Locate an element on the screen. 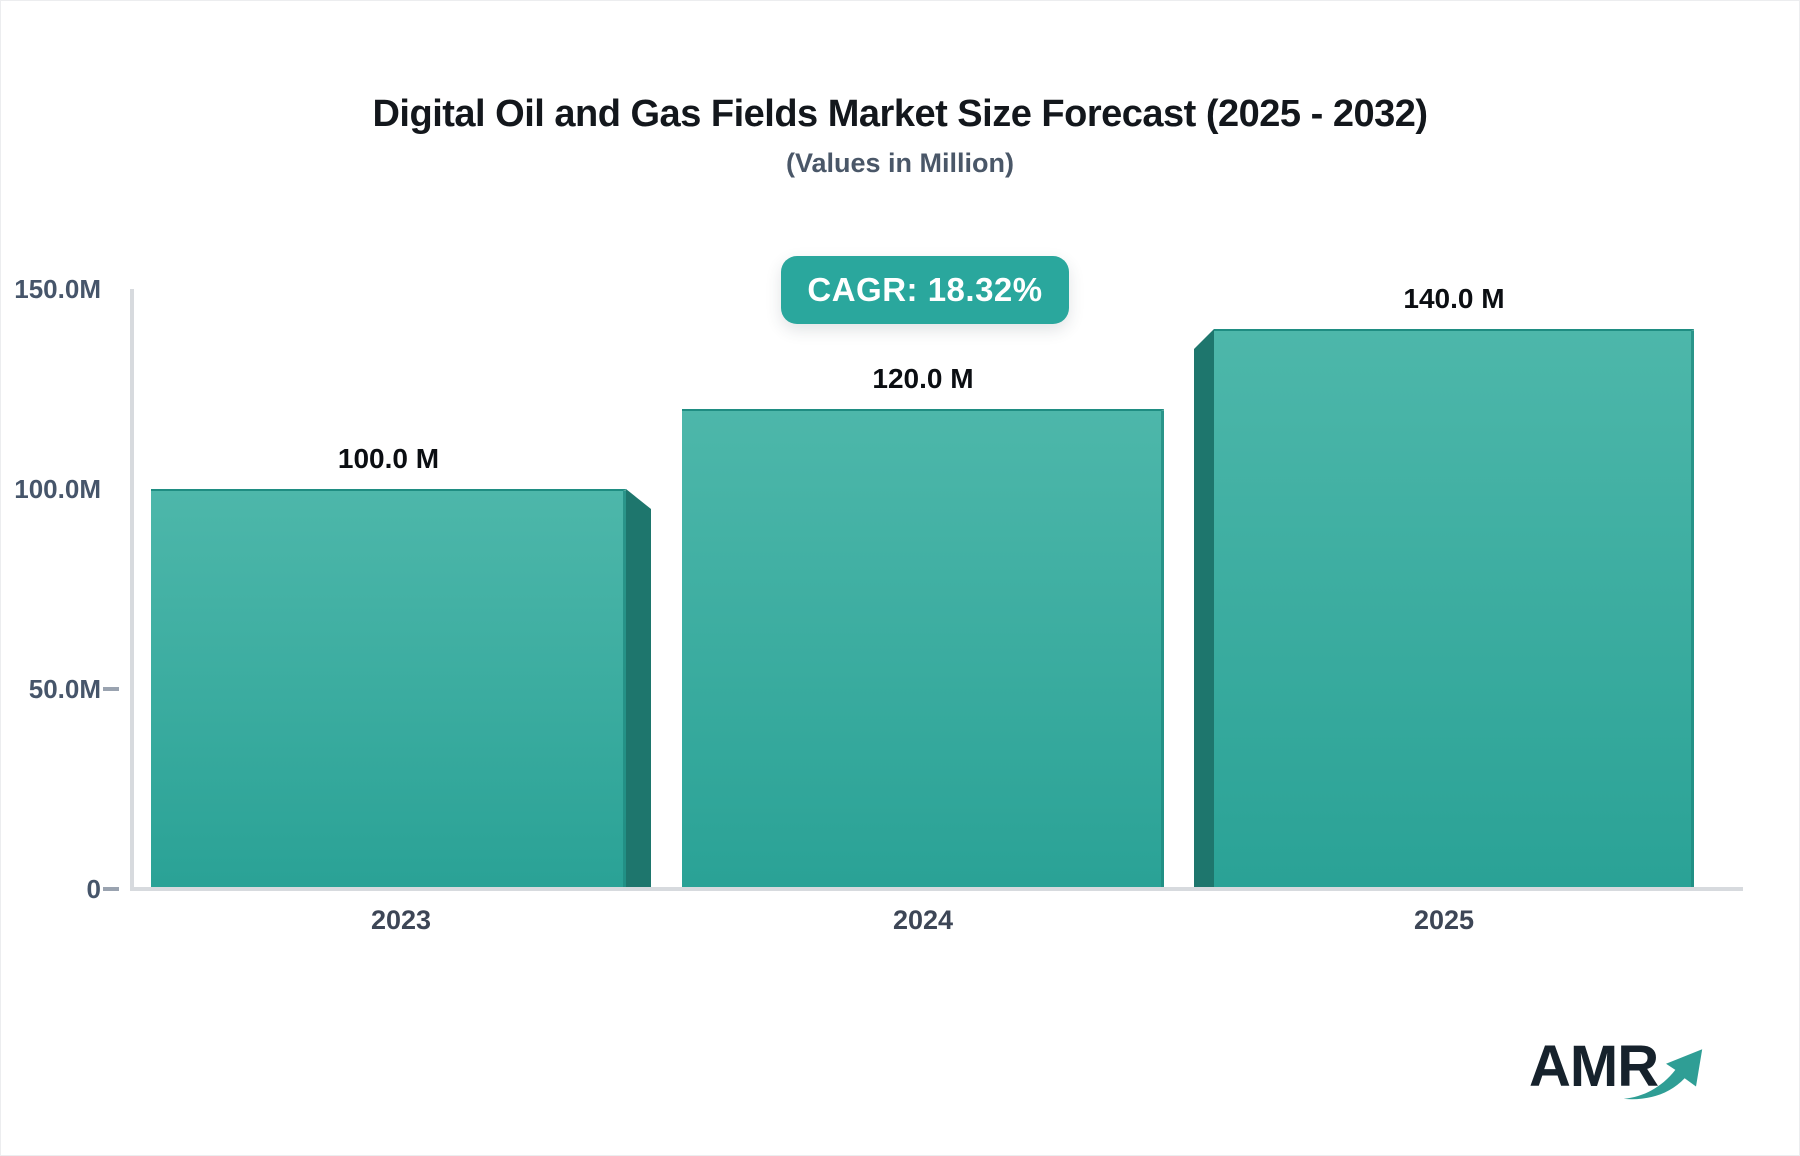 This screenshot has width=1800, height=1156. y-tick-label-100.0m: 100.0M is located at coordinates (57, 489).